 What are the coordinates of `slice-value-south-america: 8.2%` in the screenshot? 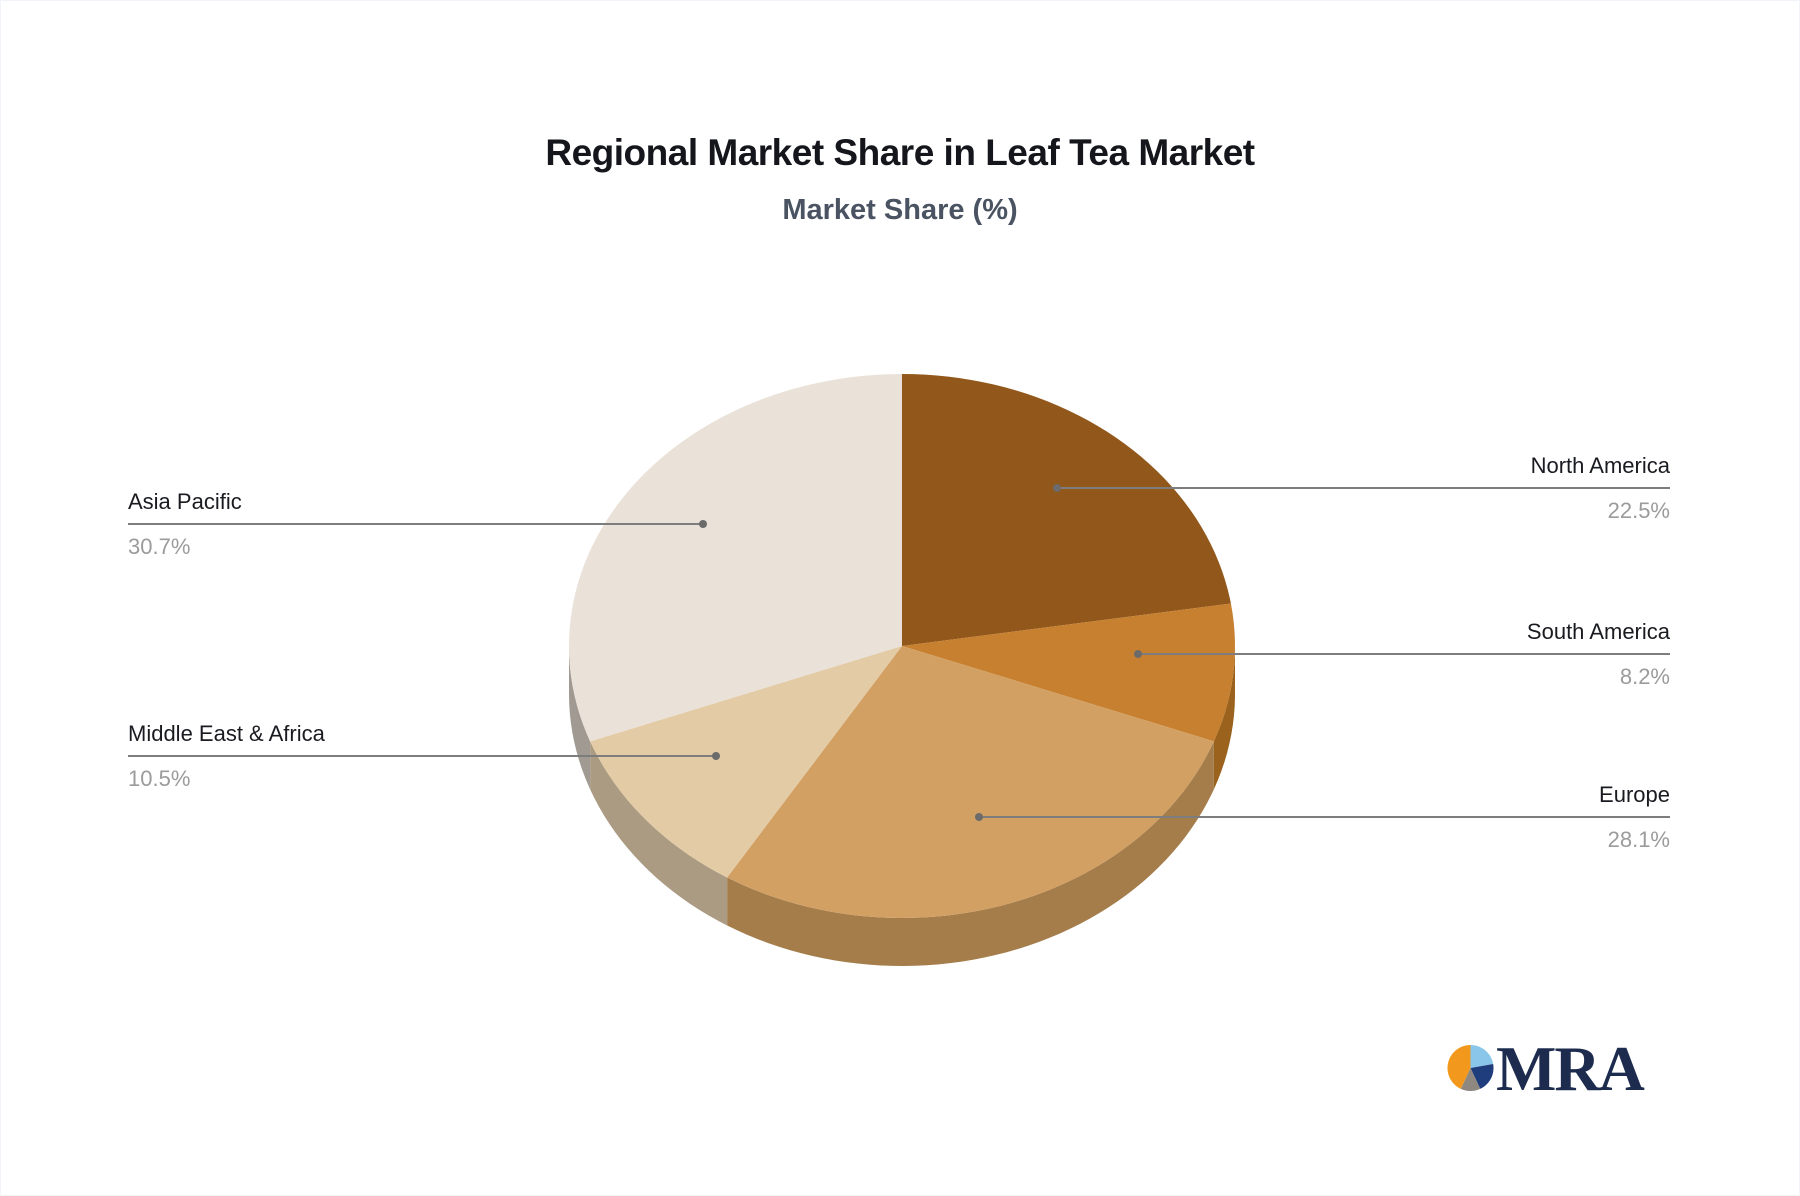 It's located at (1644, 676).